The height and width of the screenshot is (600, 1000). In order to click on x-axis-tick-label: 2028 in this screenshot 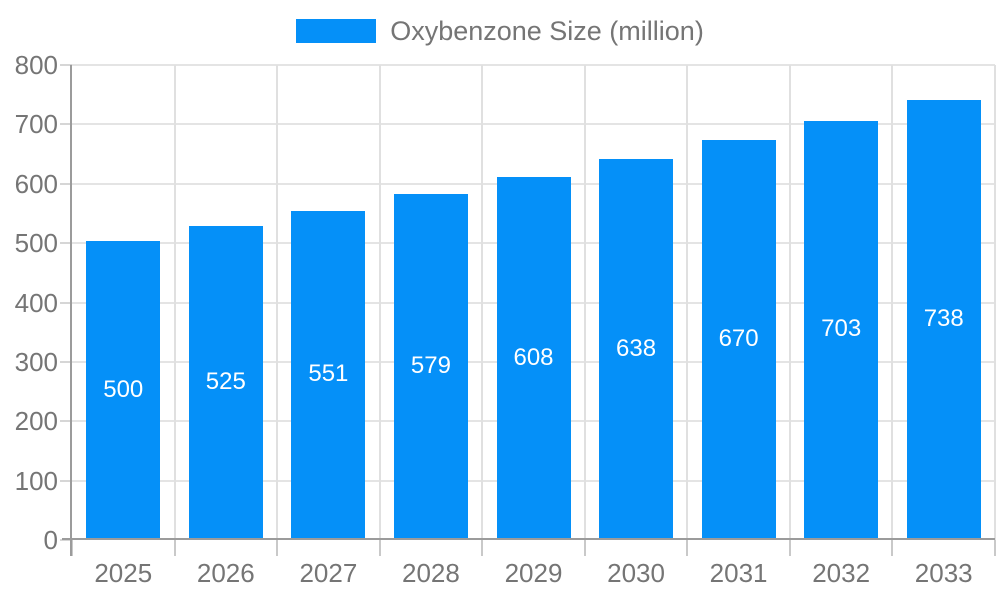, I will do `click(431, 573)`.